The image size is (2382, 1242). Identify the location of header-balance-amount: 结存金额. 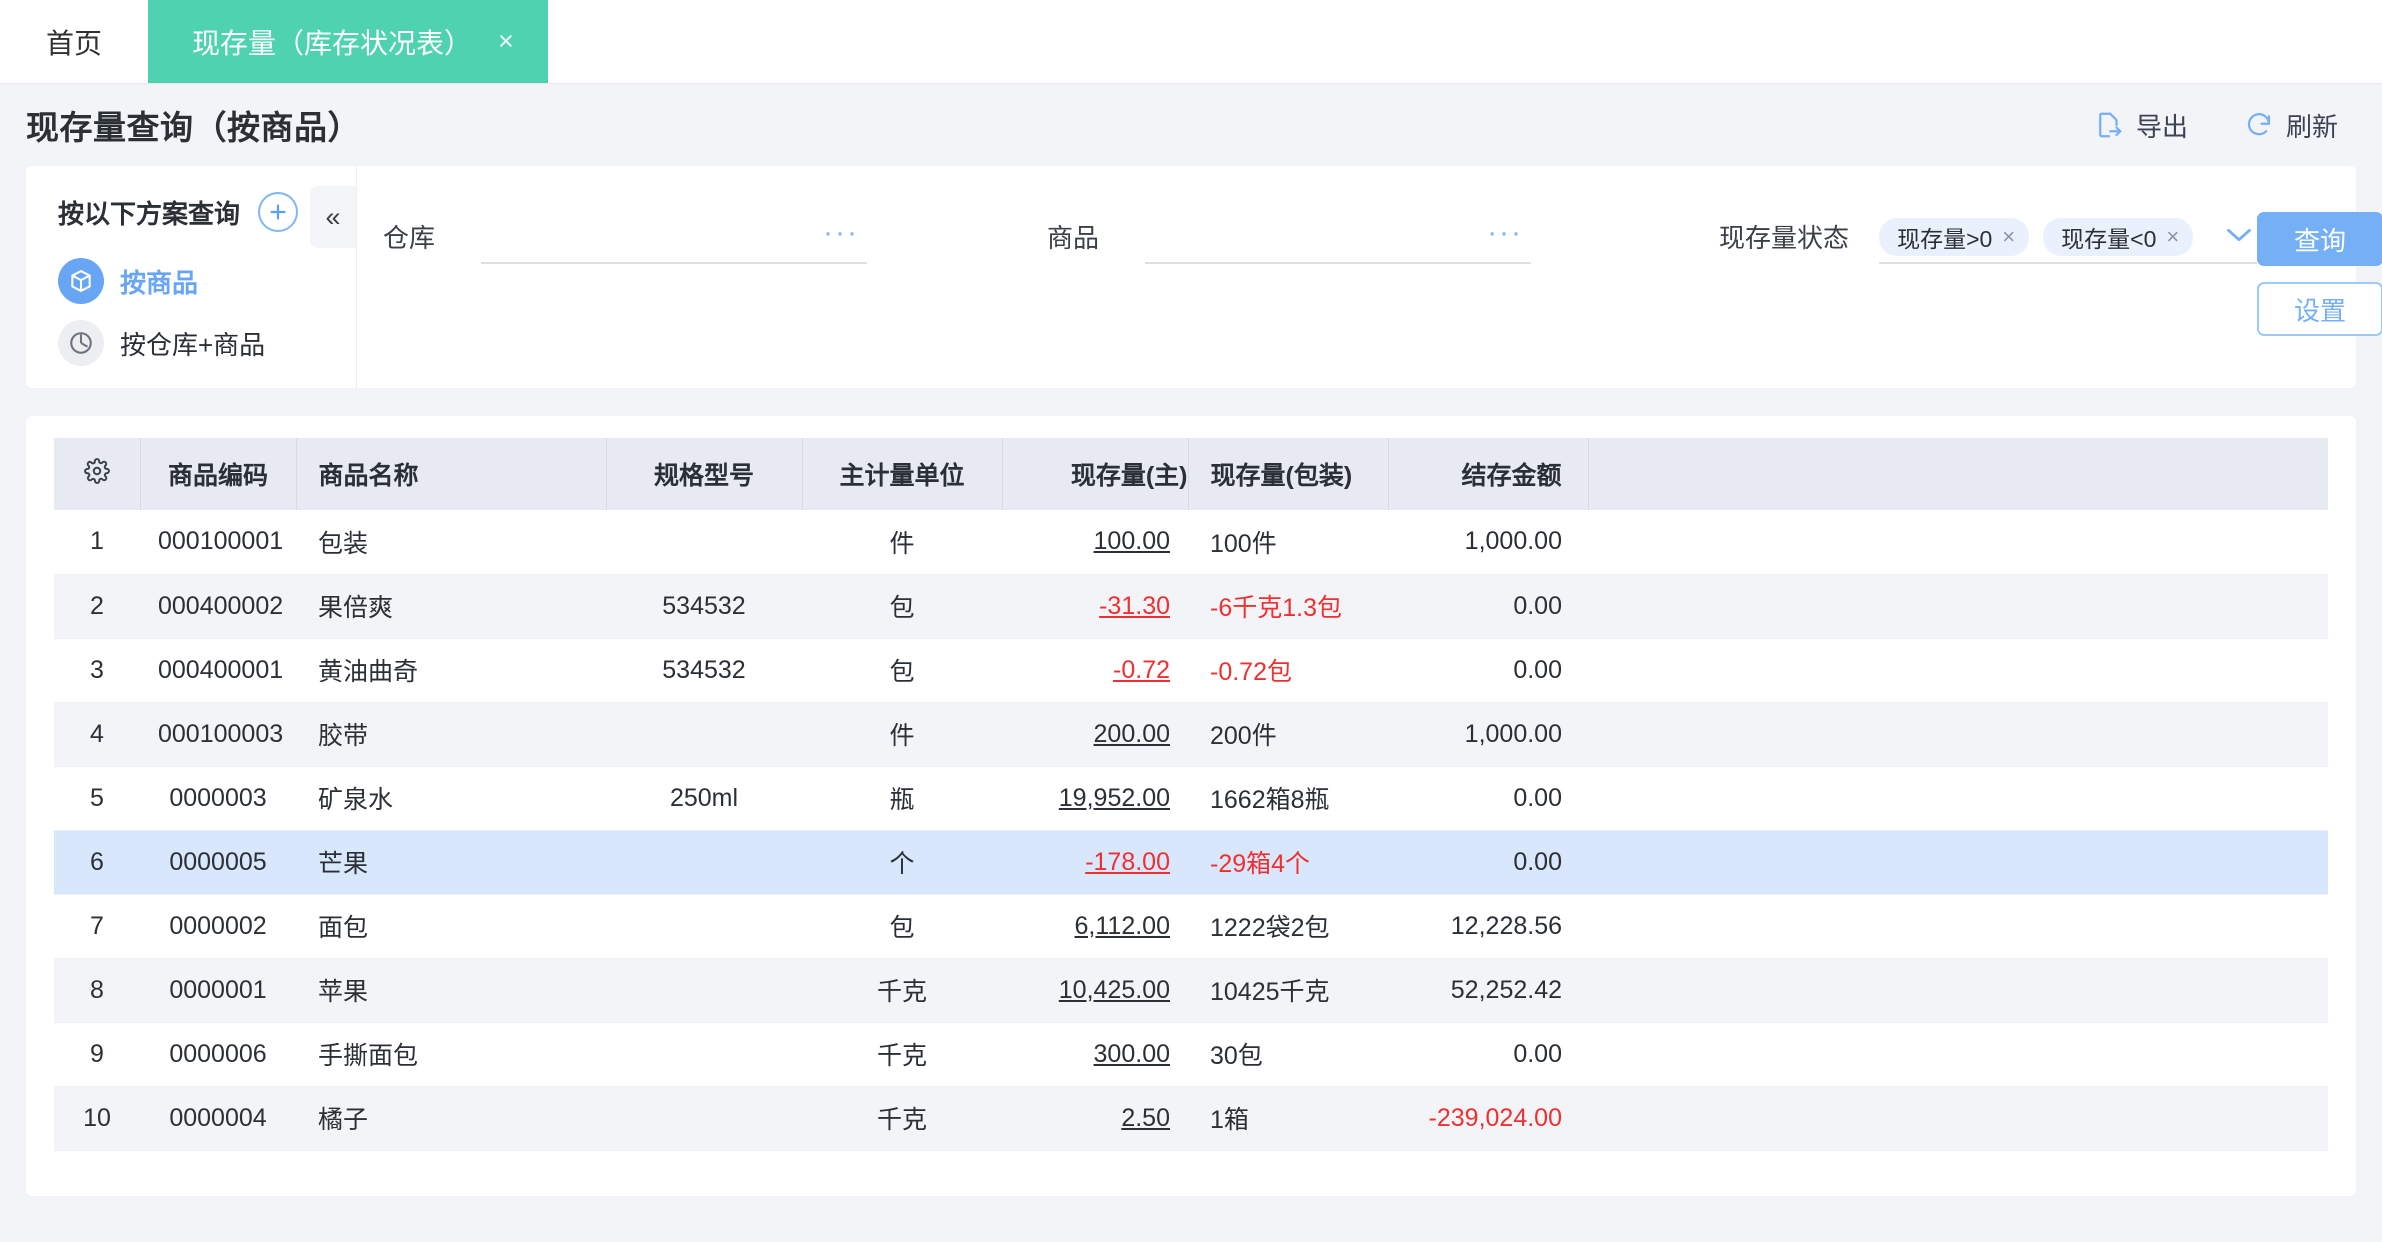
(1488, 474).